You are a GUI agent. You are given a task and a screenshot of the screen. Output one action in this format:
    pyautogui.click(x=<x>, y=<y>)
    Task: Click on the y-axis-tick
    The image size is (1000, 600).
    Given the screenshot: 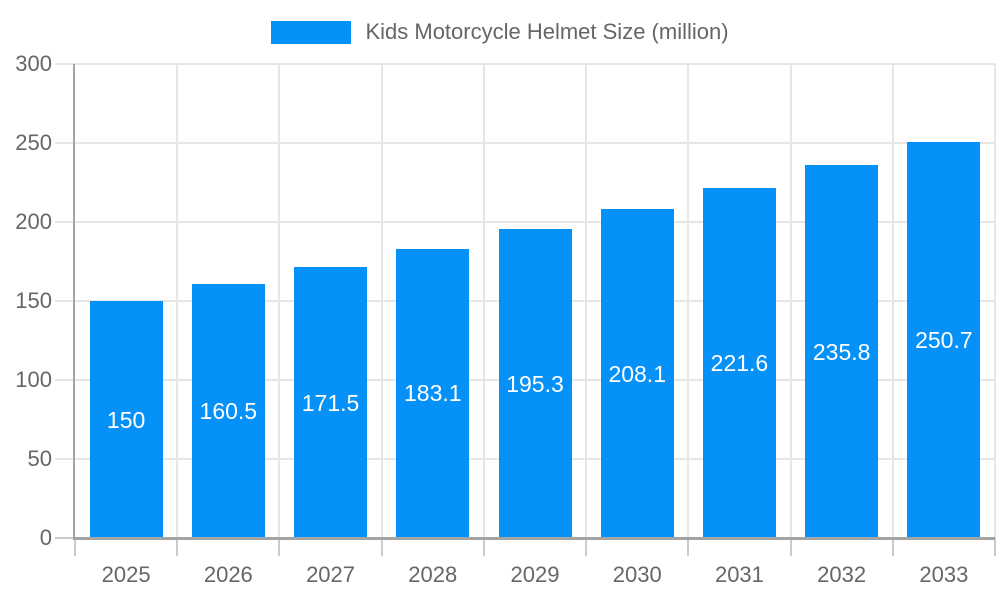 What is the action you would take?
    pyautogui.click(x=65, y=538)
    